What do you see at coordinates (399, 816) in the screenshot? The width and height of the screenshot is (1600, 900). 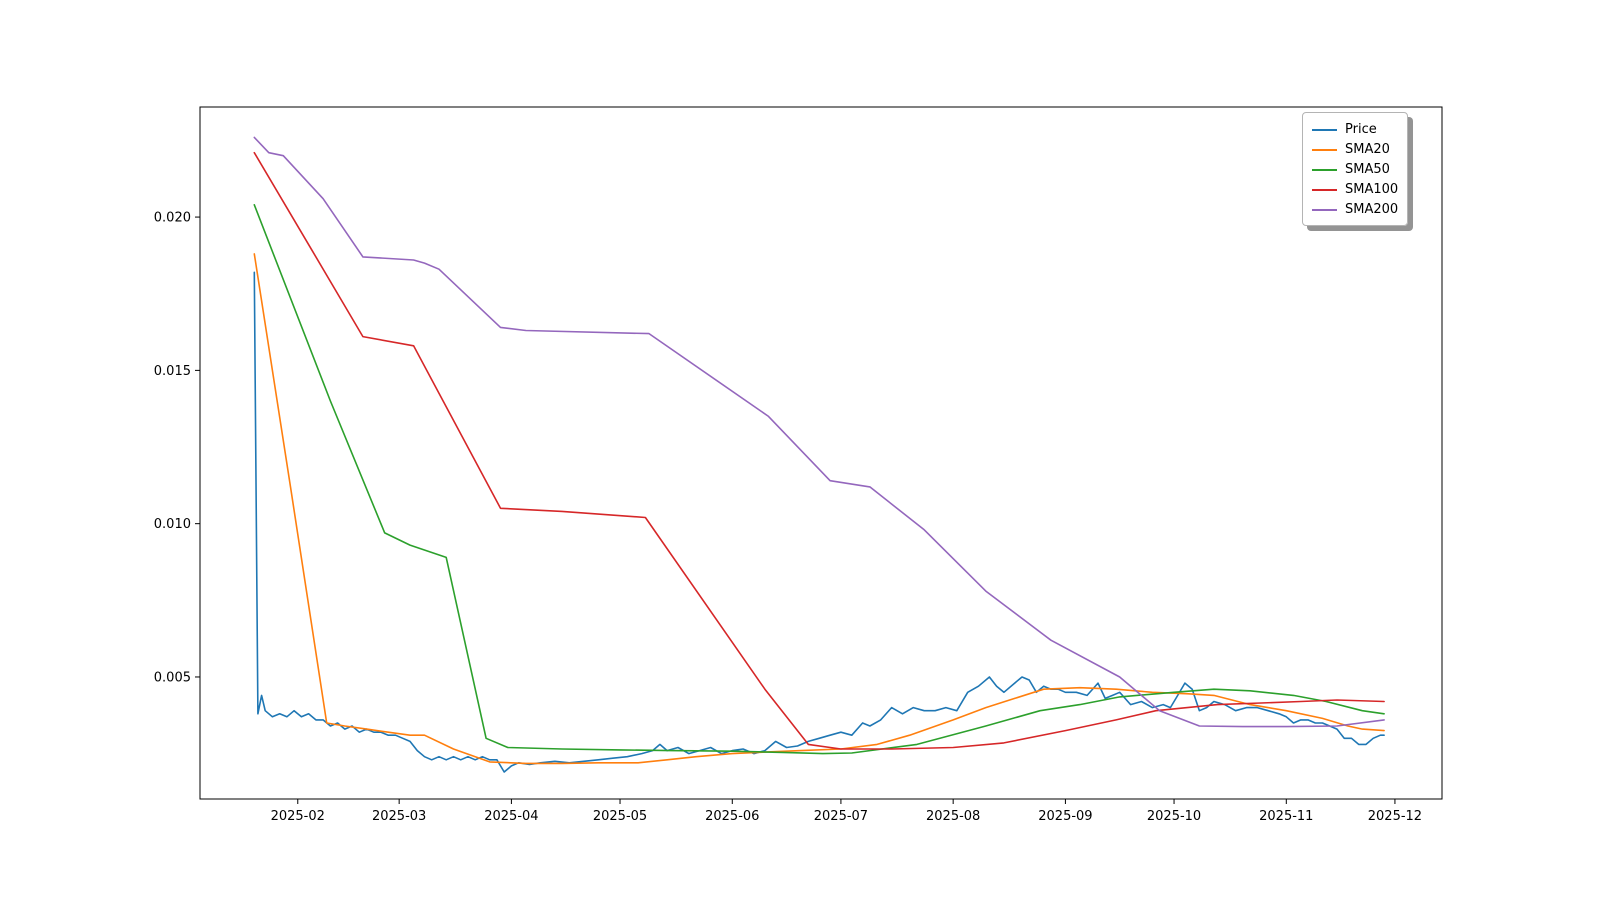 I see `x-axis-tick-label: 2025-03` at bounding box center [399, 816].